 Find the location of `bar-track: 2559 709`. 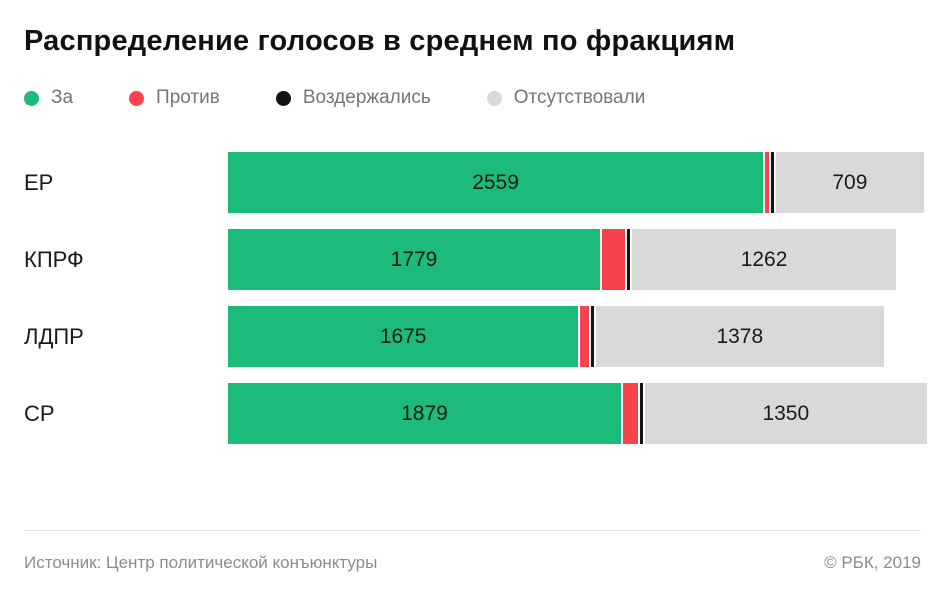

bar-track: 2559 709 is located at coordinates (576, 182).